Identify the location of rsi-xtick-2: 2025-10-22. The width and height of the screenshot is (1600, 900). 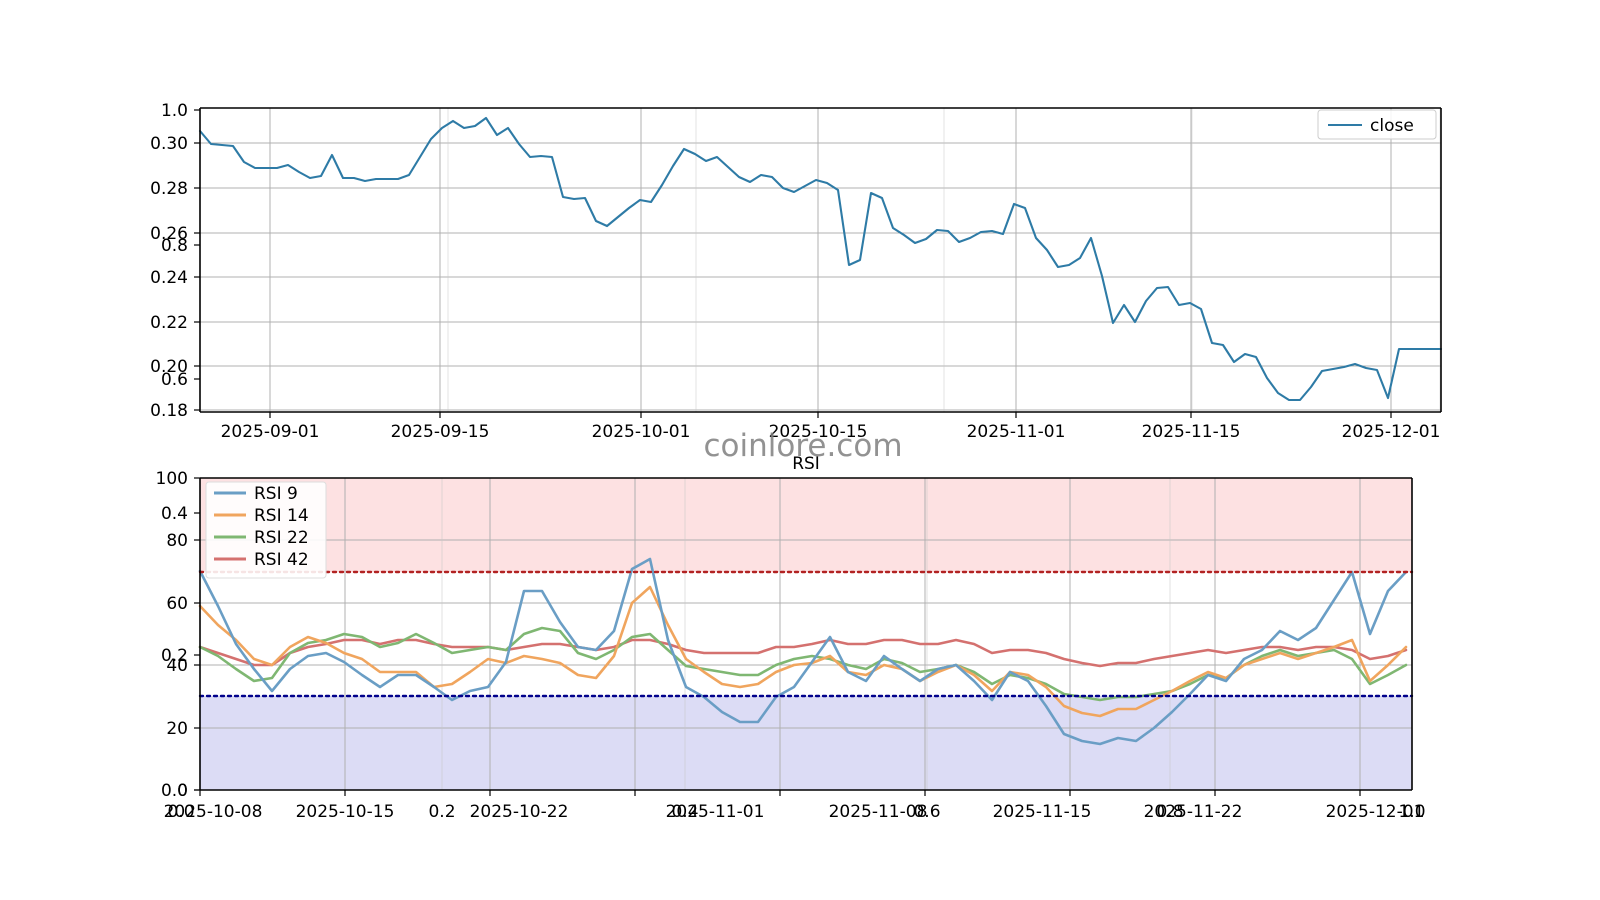
(519, 812).